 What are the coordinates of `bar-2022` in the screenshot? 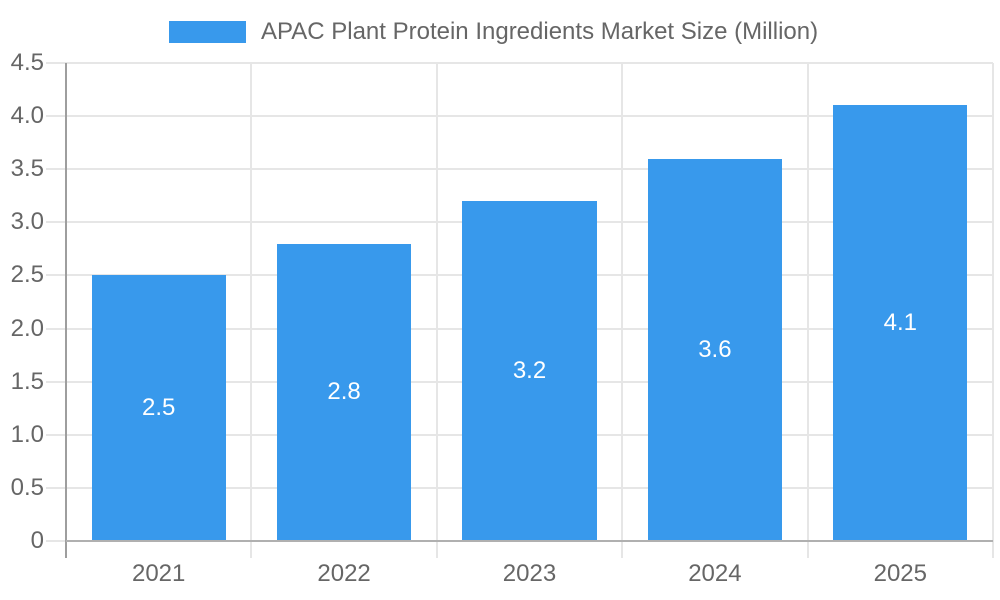 It's located at (344, 392).